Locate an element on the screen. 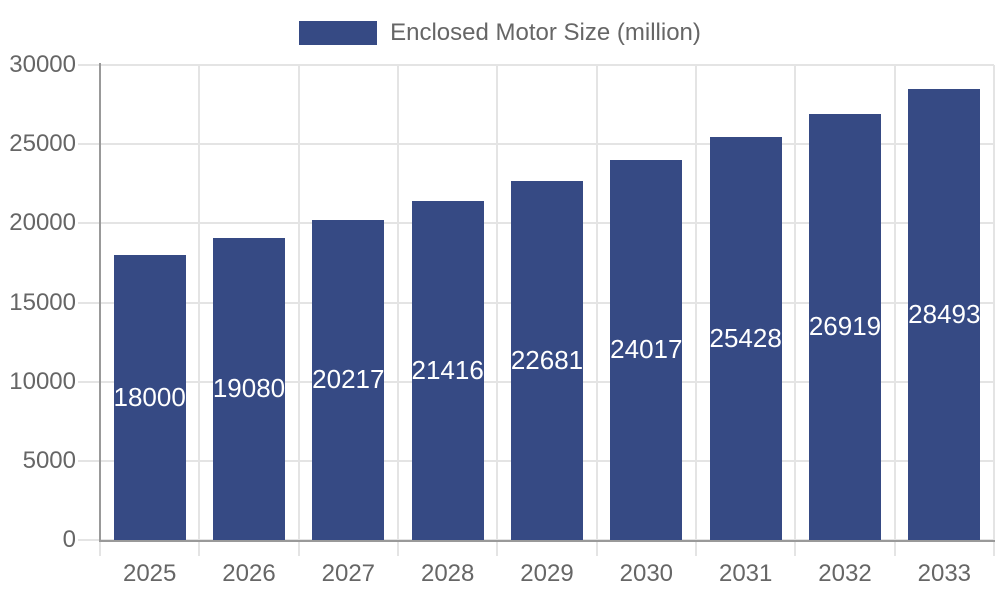 The image size is (1000, 600). legend: Enclosed Motor Size (million) is located at coordinates (500, 33).